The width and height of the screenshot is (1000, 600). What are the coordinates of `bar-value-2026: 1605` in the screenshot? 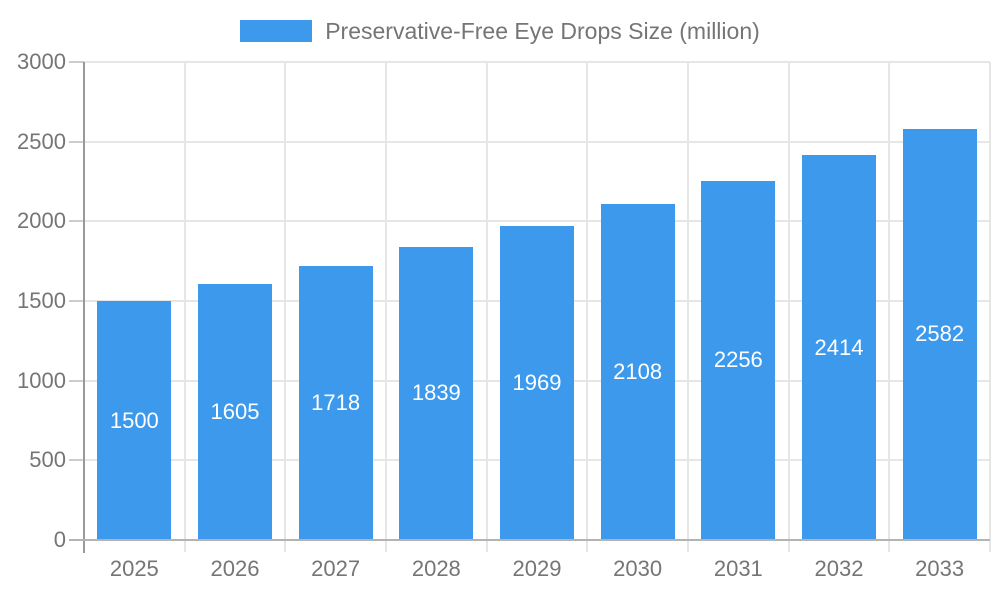 It's located at (235, 412).